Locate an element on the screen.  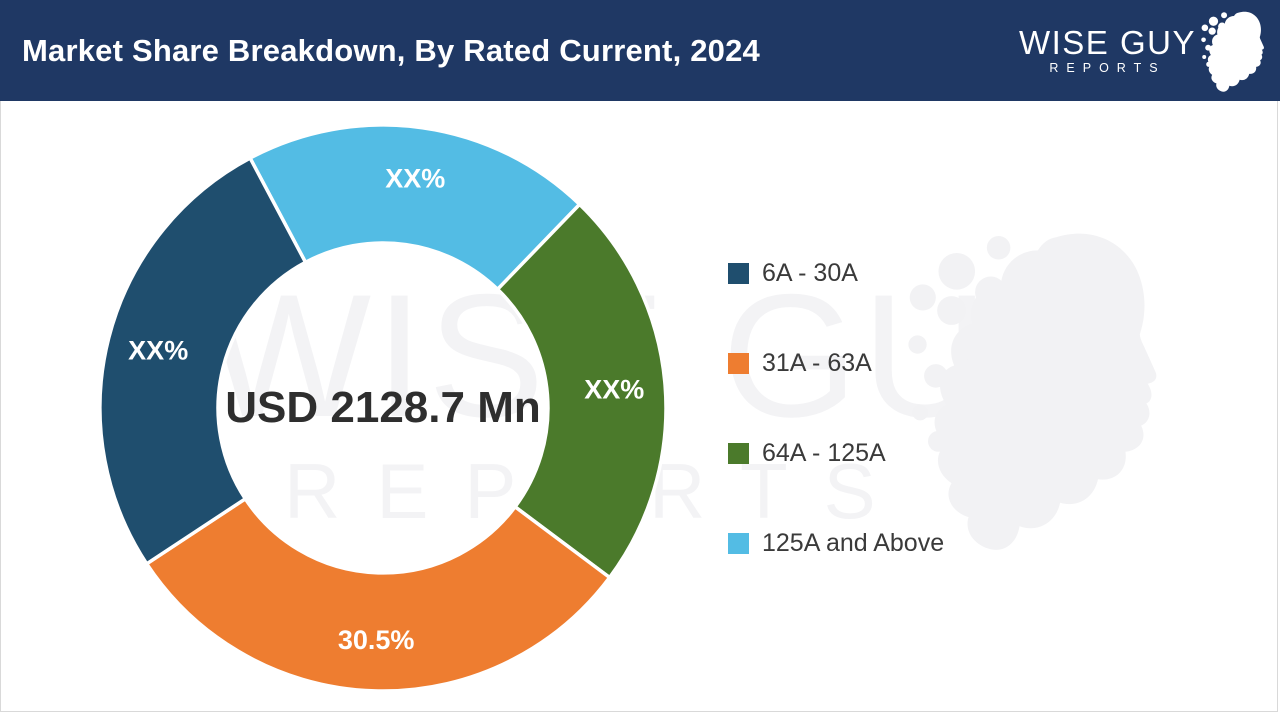
legend-label: 64A - 125A is located at coordinates (824, 452).